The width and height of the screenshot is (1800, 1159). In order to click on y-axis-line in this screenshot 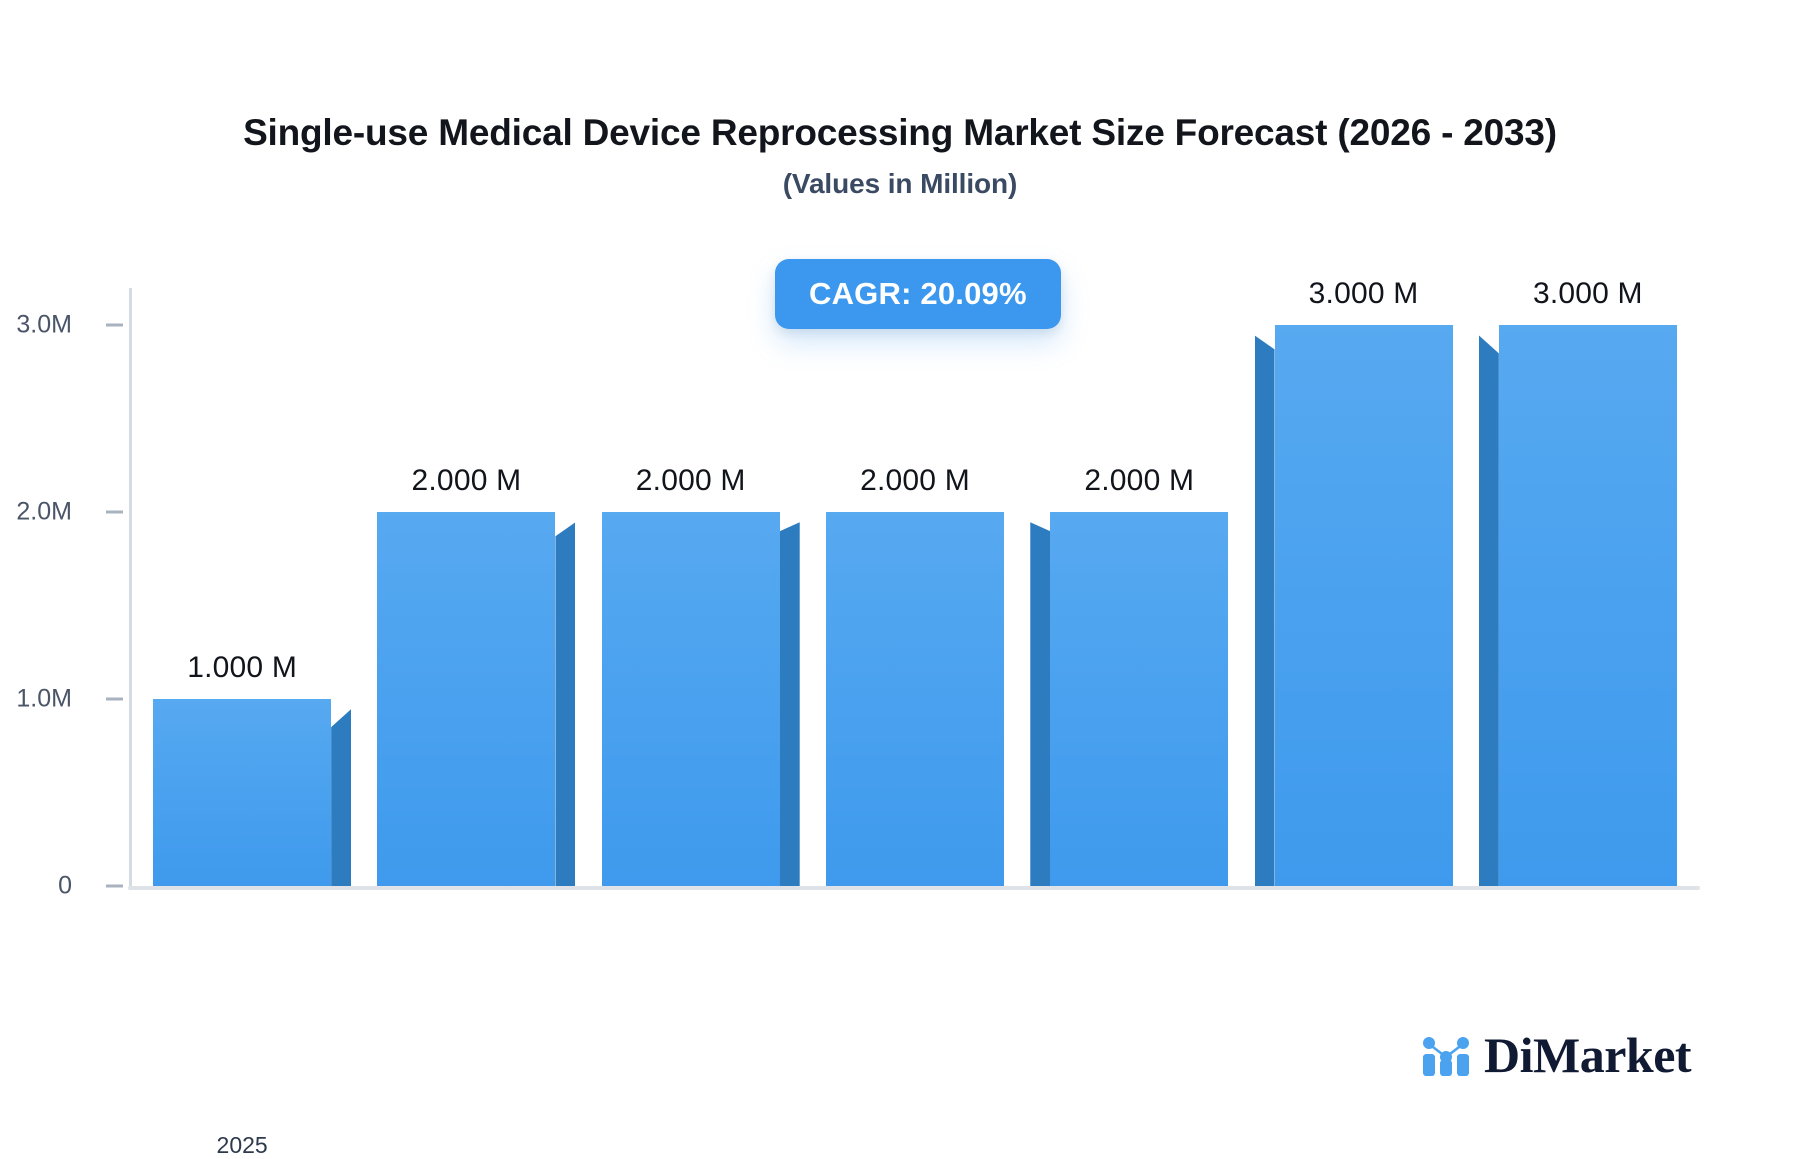, I will do `click(130, 587)`.